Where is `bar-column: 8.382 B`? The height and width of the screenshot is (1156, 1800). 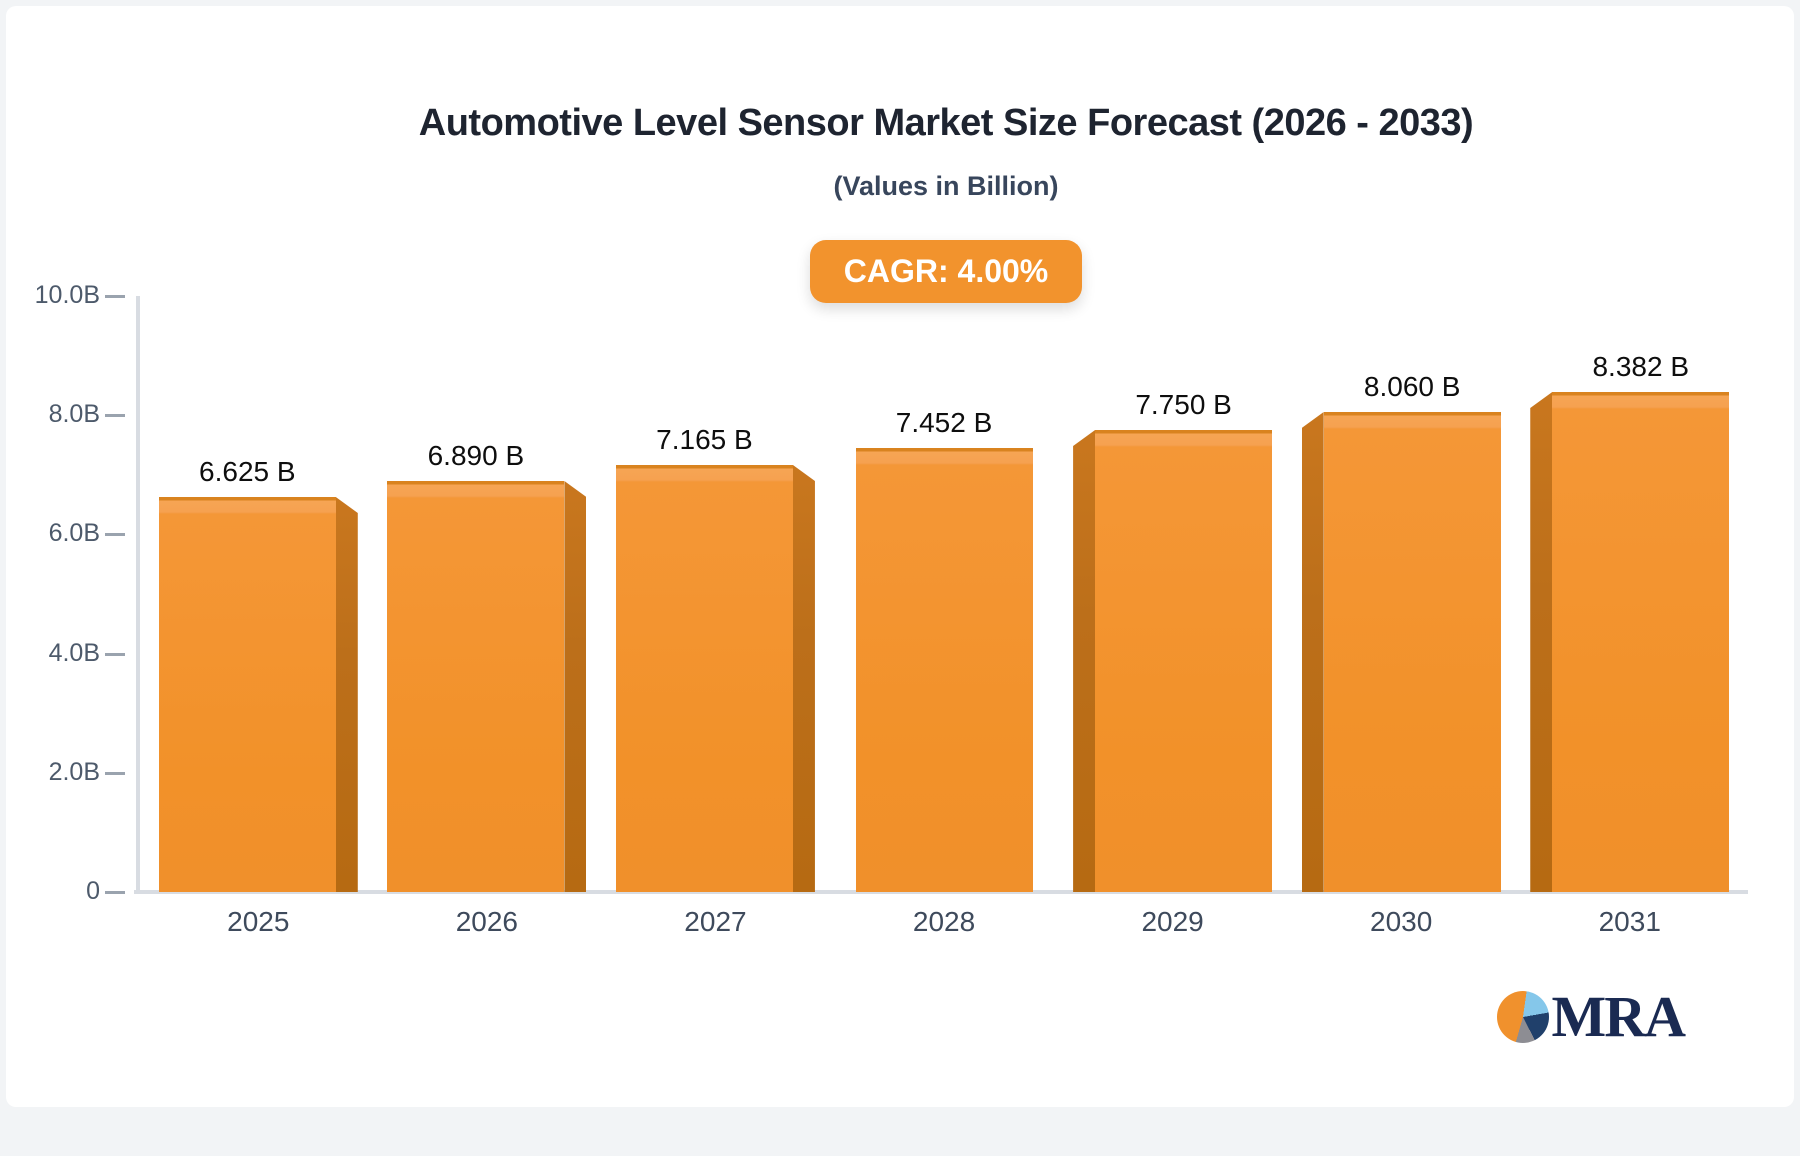
bar-column: 8.382 B is located at coordinates (1629, 594).